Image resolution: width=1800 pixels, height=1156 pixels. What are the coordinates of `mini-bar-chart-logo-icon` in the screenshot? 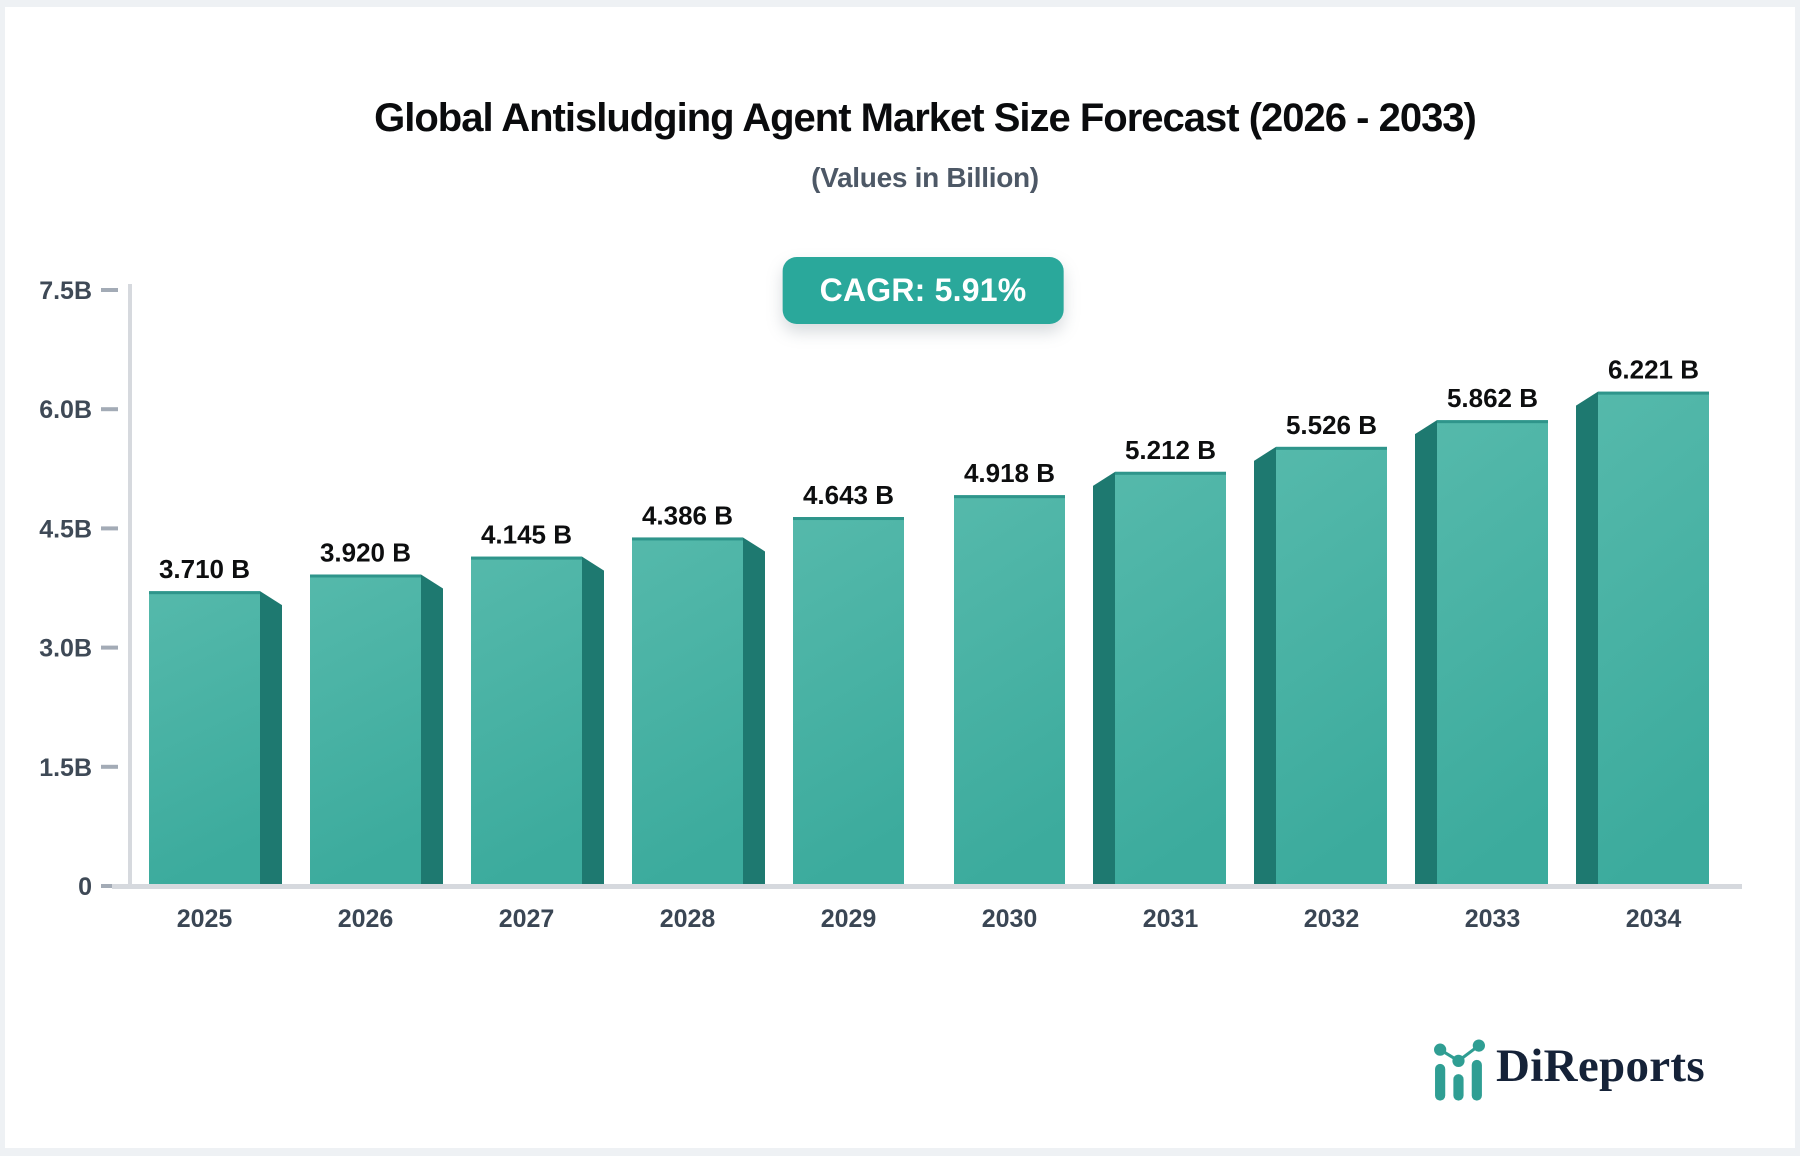 It's located at (1459, 1070).